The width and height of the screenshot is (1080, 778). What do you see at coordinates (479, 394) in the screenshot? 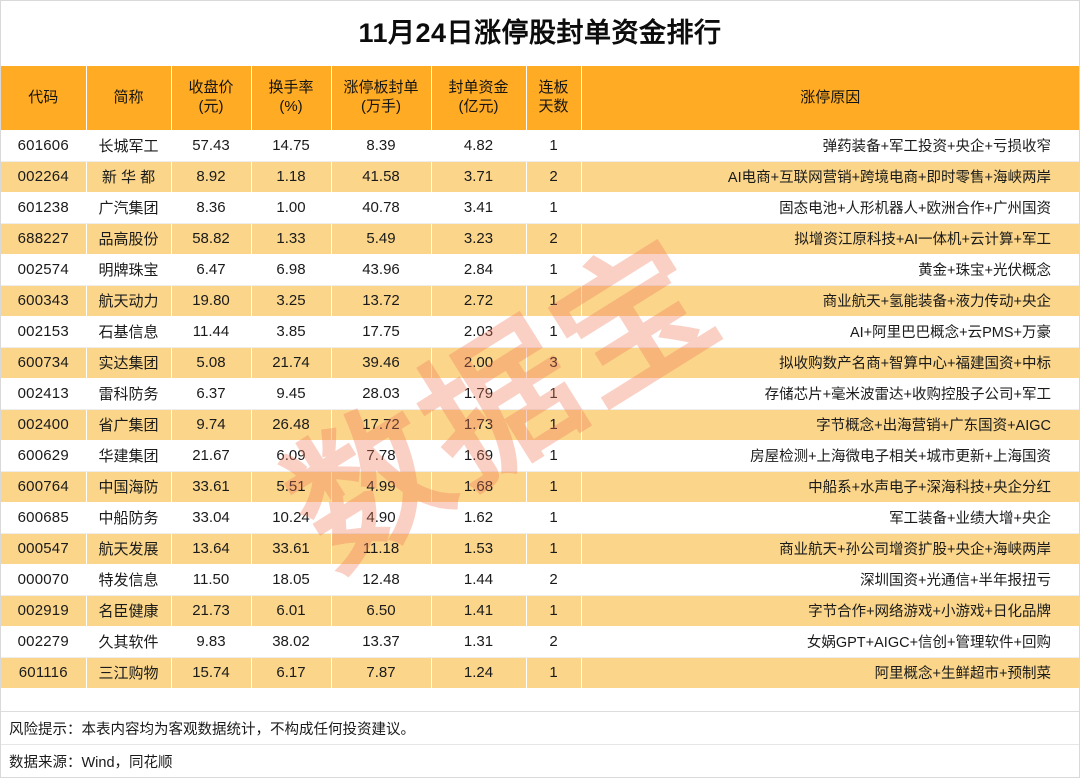
I see `cell-seal-fund: 1.79` at bounding box center [479, 394].